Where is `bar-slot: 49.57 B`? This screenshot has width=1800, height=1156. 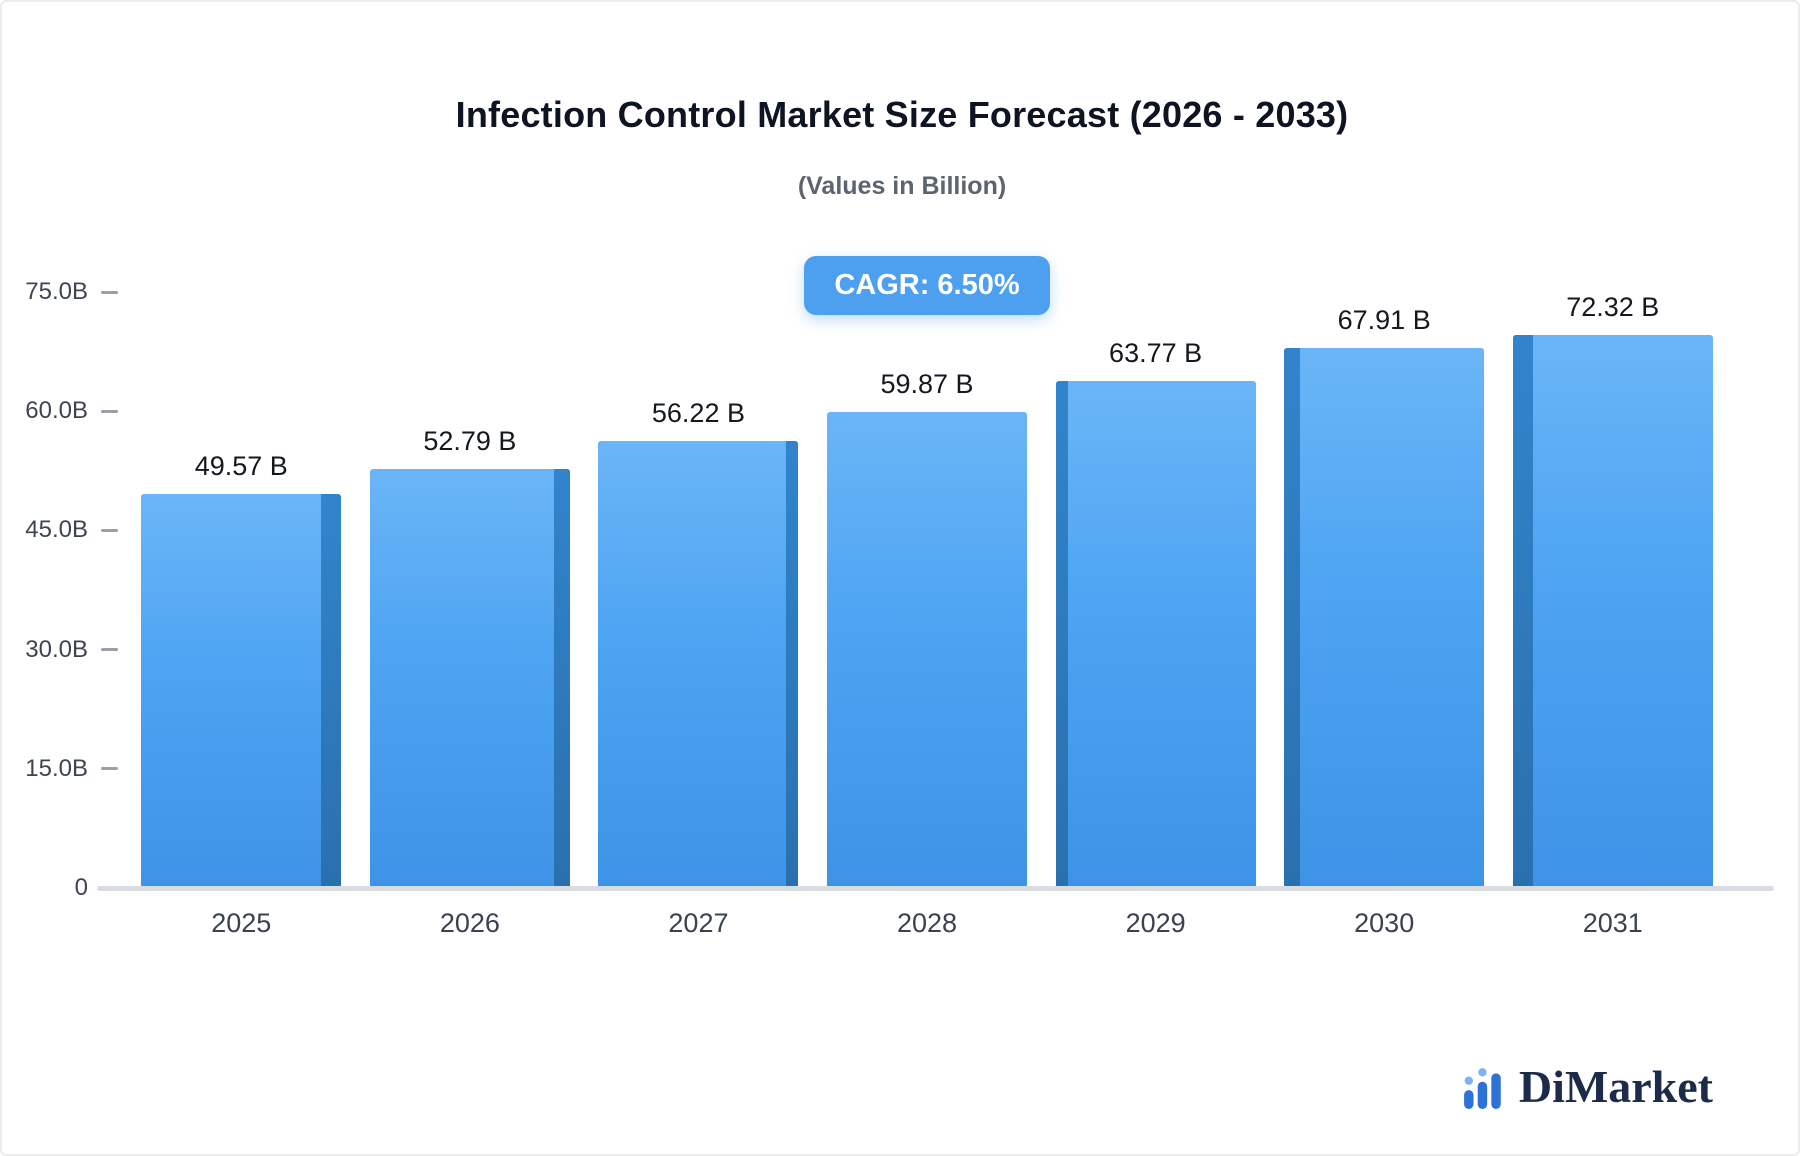
bar-slot: 49.57 B is located at coordinates (241, 590).